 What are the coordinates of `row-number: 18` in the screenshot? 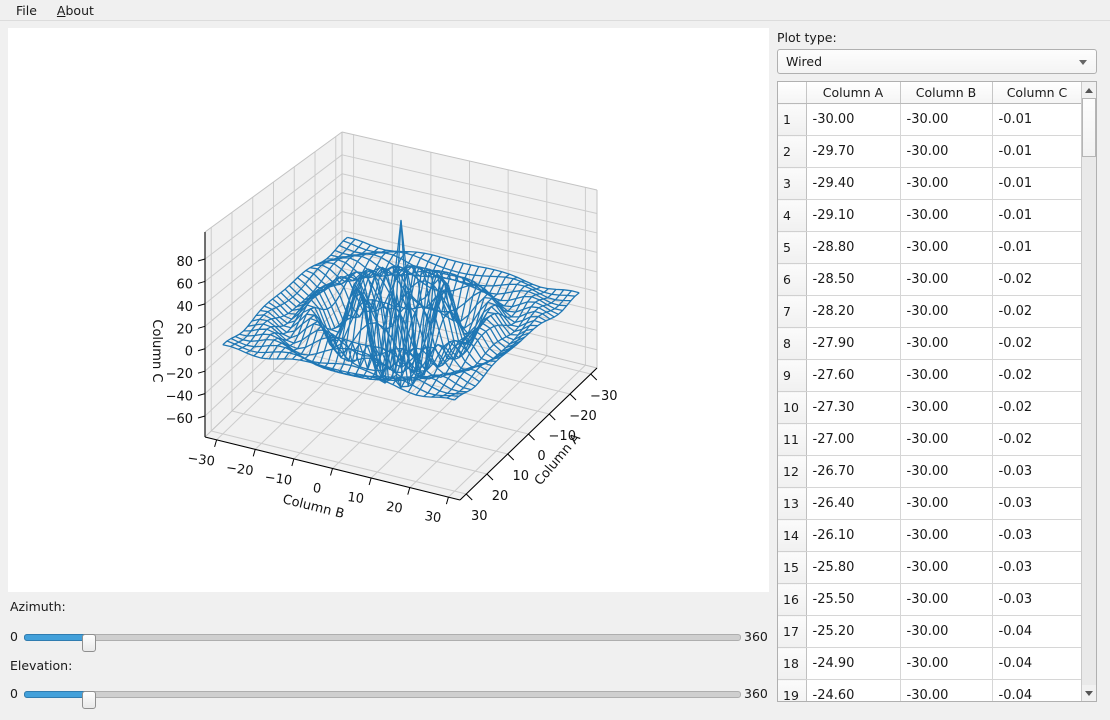 It's located at (792, 663).